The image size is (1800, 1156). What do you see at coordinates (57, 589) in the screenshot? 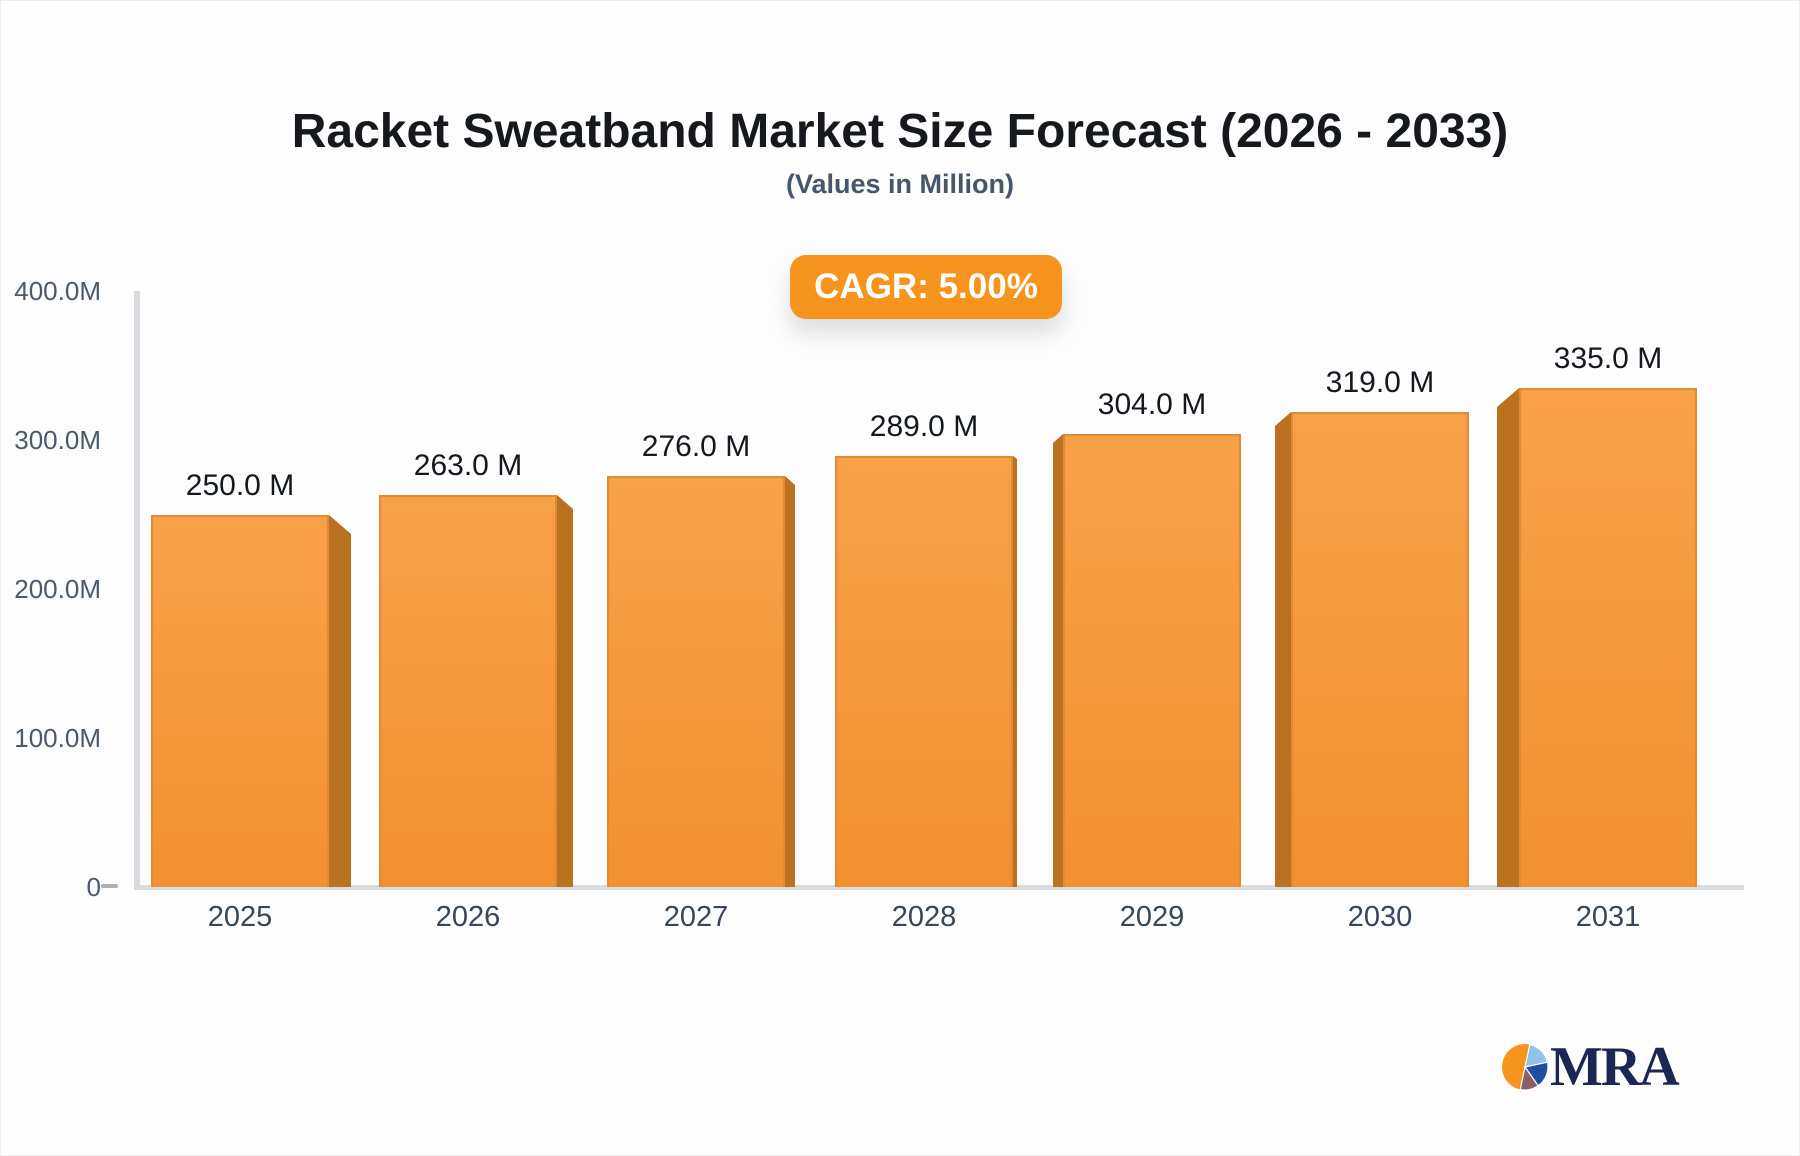
I see `y-tick-label: 200.0M` at bounding box center [57, 589].